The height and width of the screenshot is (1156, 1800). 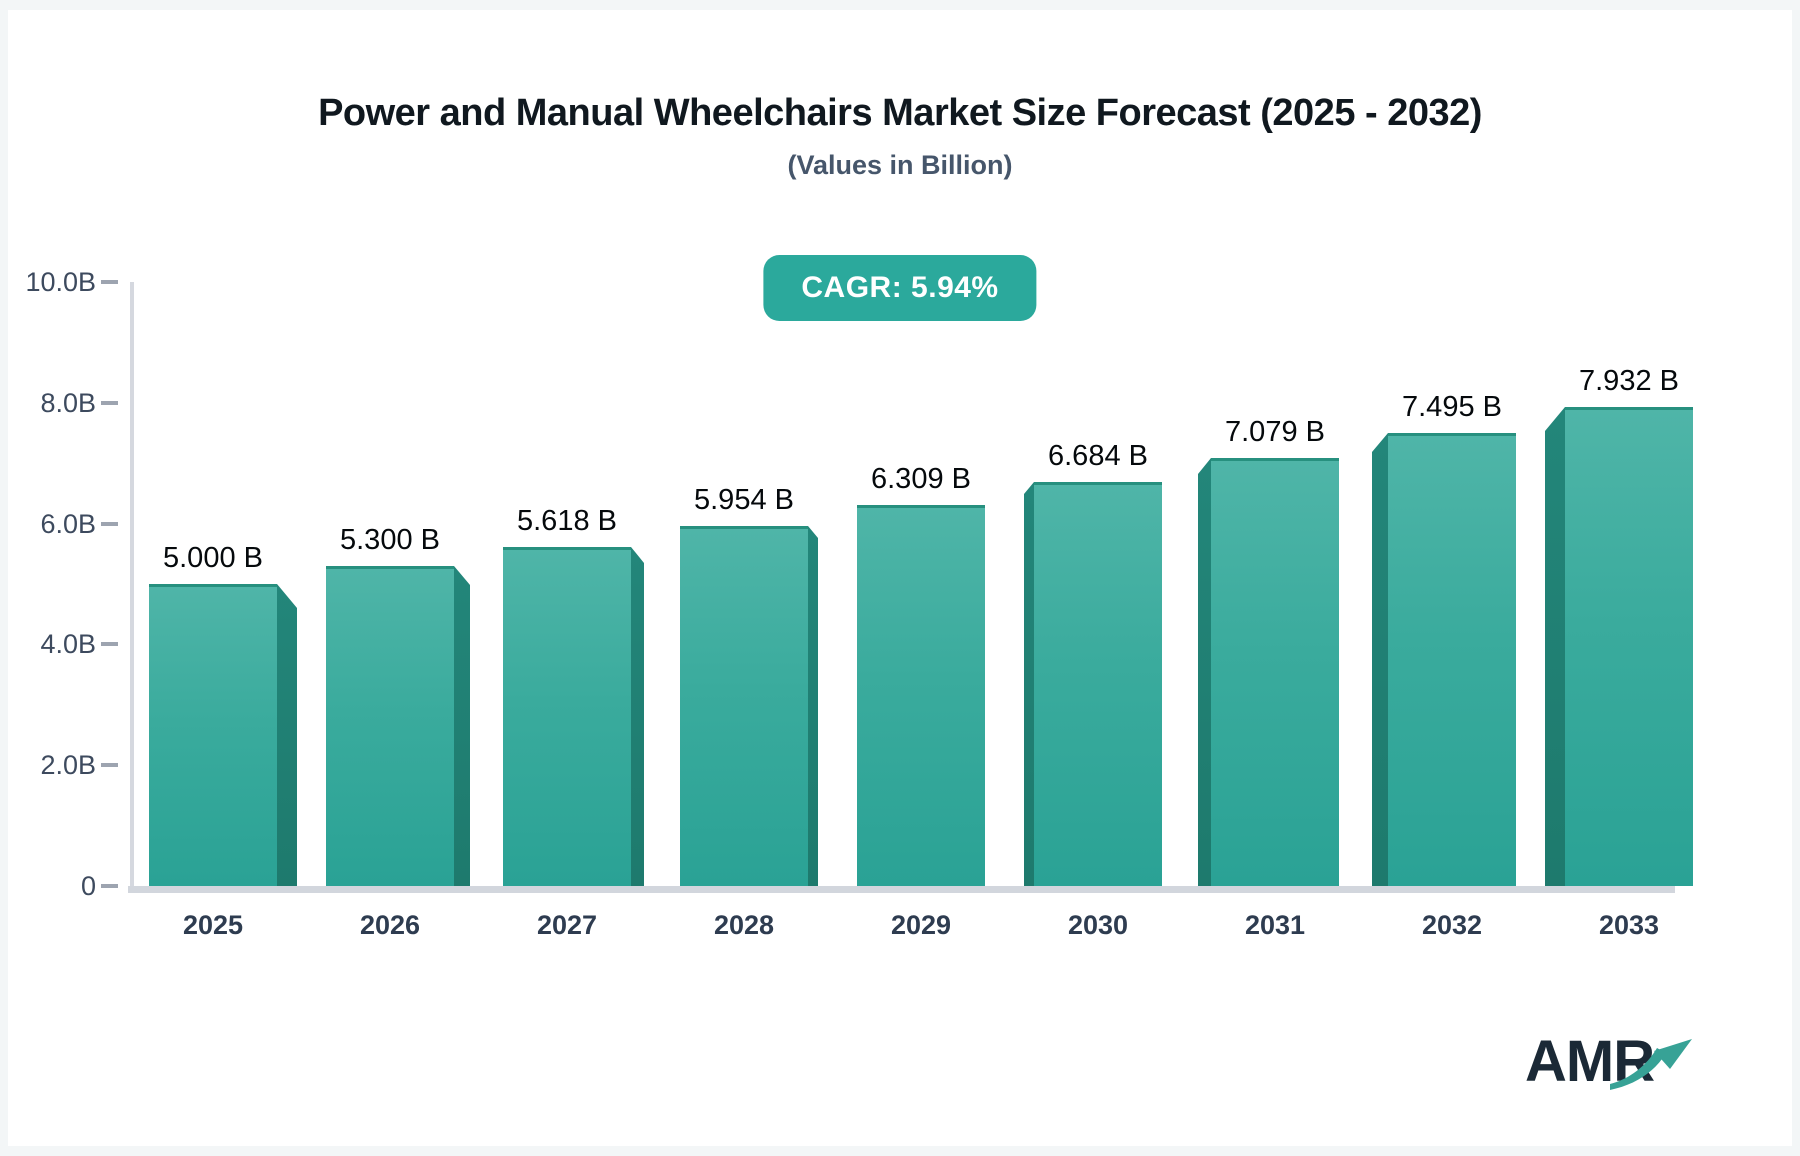 What do you see at coordinates (1452, 659) in the screenshot?
I see `bar-2032` at bounding box center [1452, 659].